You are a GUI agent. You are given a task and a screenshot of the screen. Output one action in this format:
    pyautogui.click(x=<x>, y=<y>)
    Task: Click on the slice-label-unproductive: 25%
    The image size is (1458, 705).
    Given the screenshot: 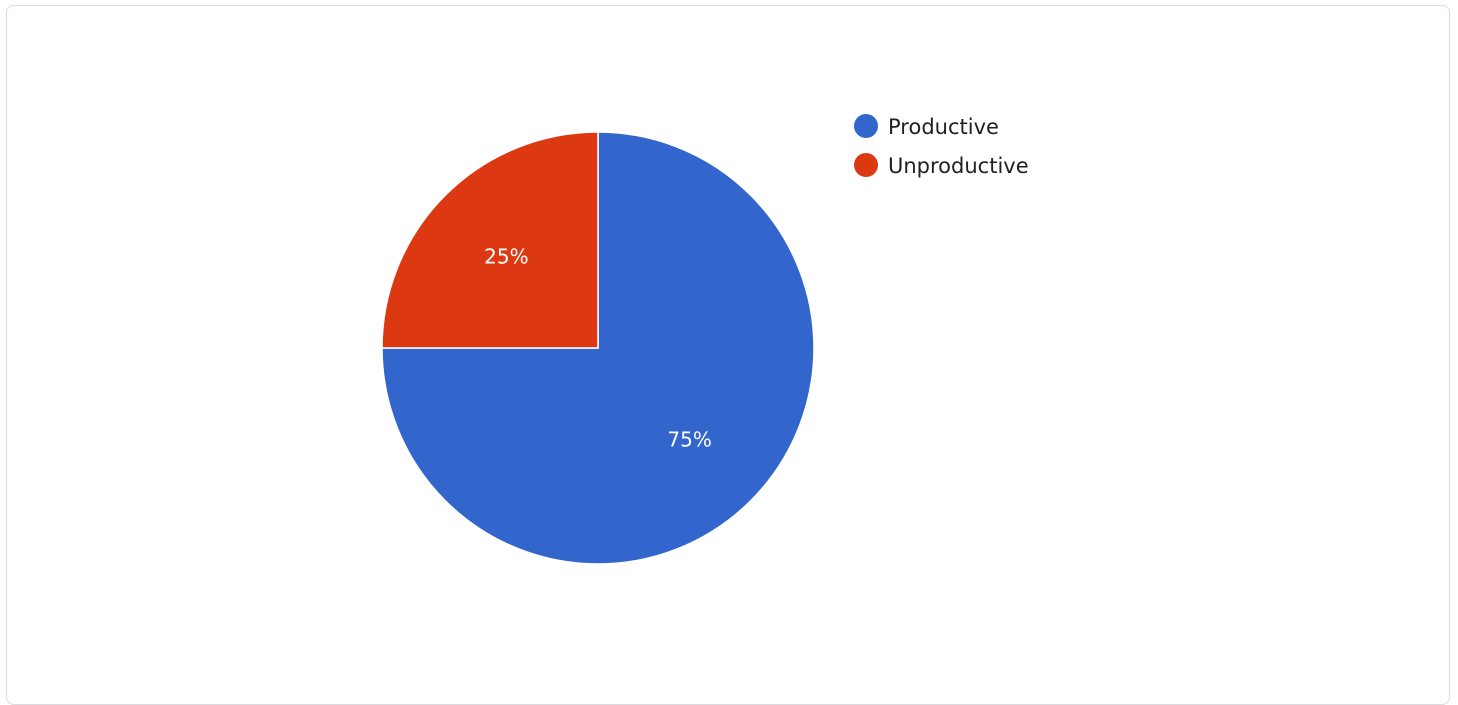 What is the action you would take?
    pyautogui.click(x=506, y=256)
    